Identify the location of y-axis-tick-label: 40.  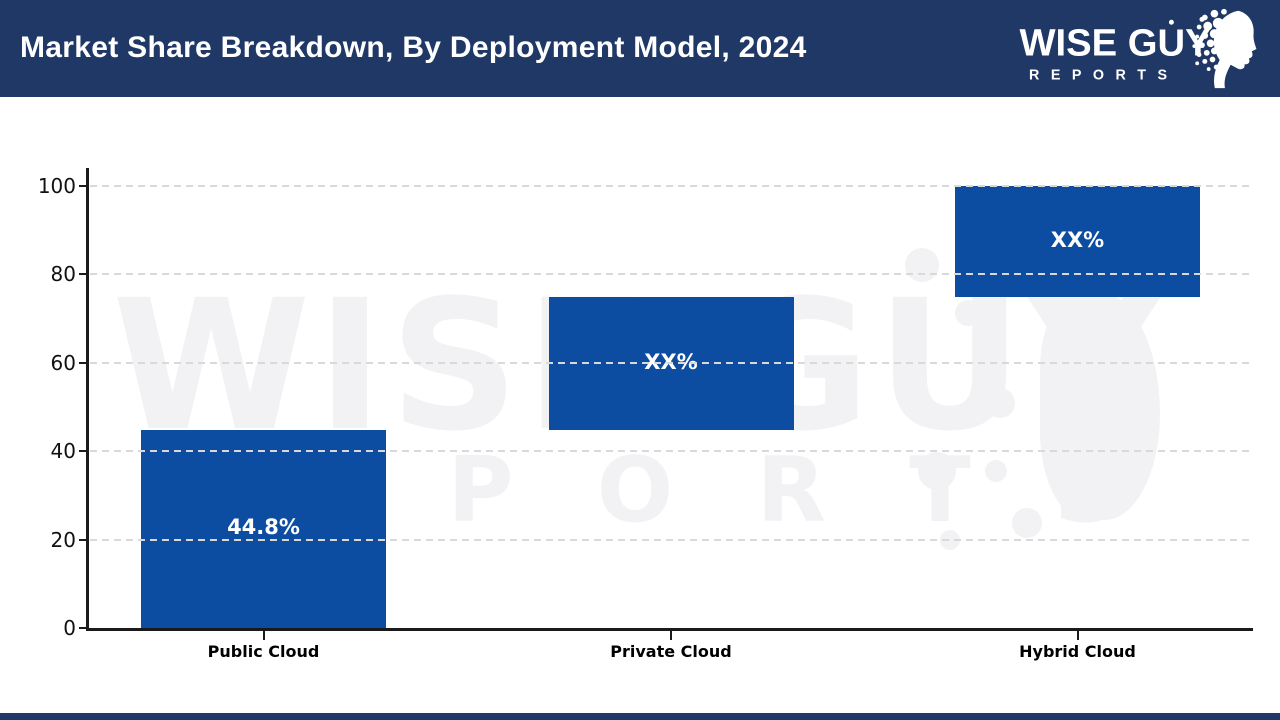
(63, 451).